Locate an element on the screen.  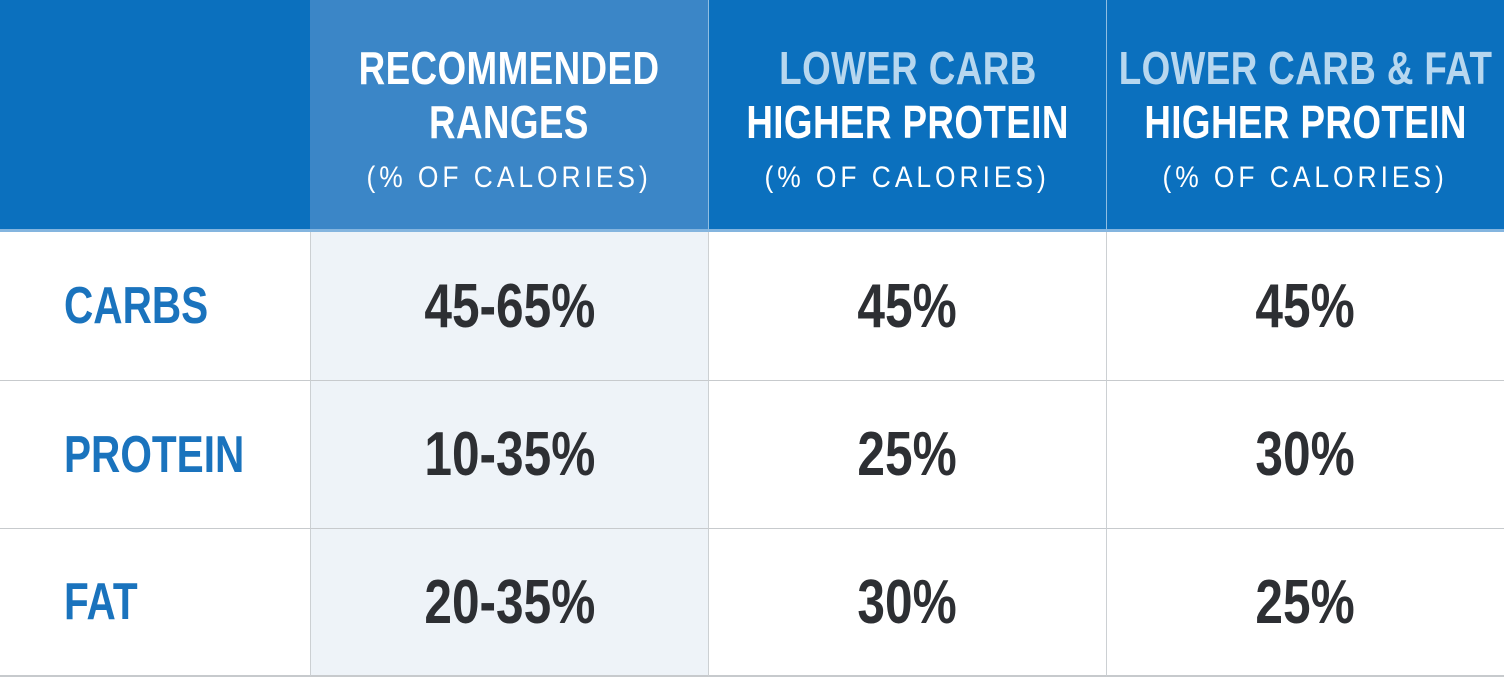
row-label: PROTEIN is located at coordinates (154, 454).